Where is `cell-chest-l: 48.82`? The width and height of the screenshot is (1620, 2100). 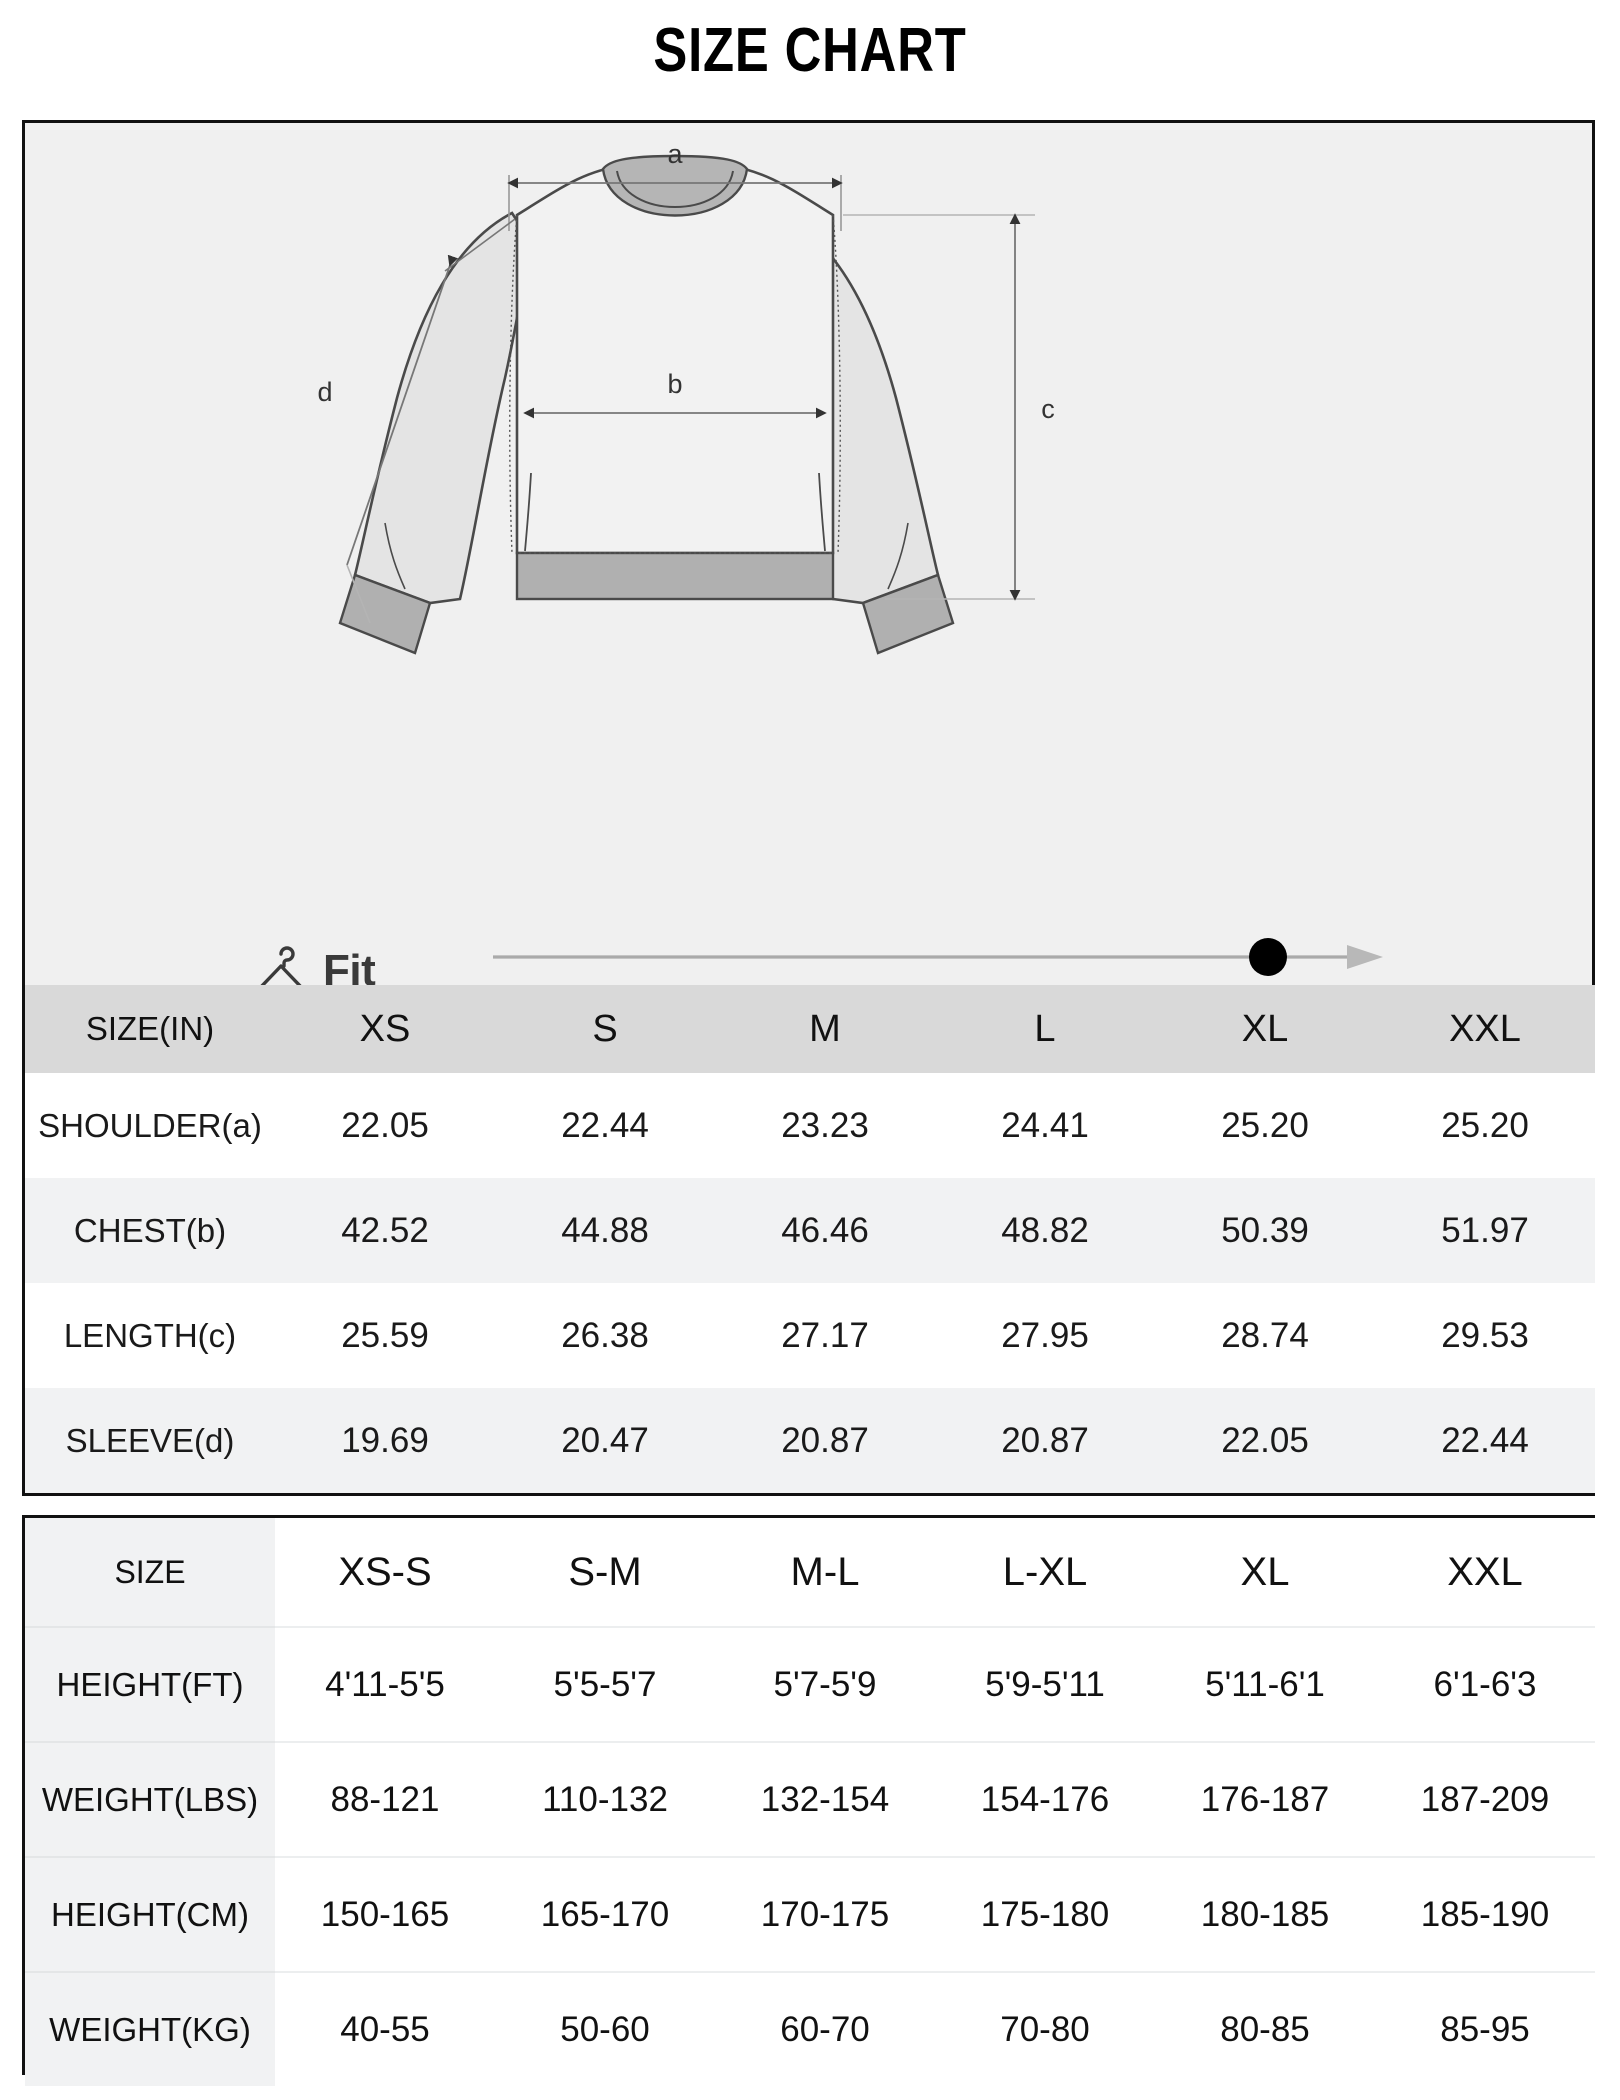
cell-chest-l: 48.82 is located at coordinates (1045, 1230).